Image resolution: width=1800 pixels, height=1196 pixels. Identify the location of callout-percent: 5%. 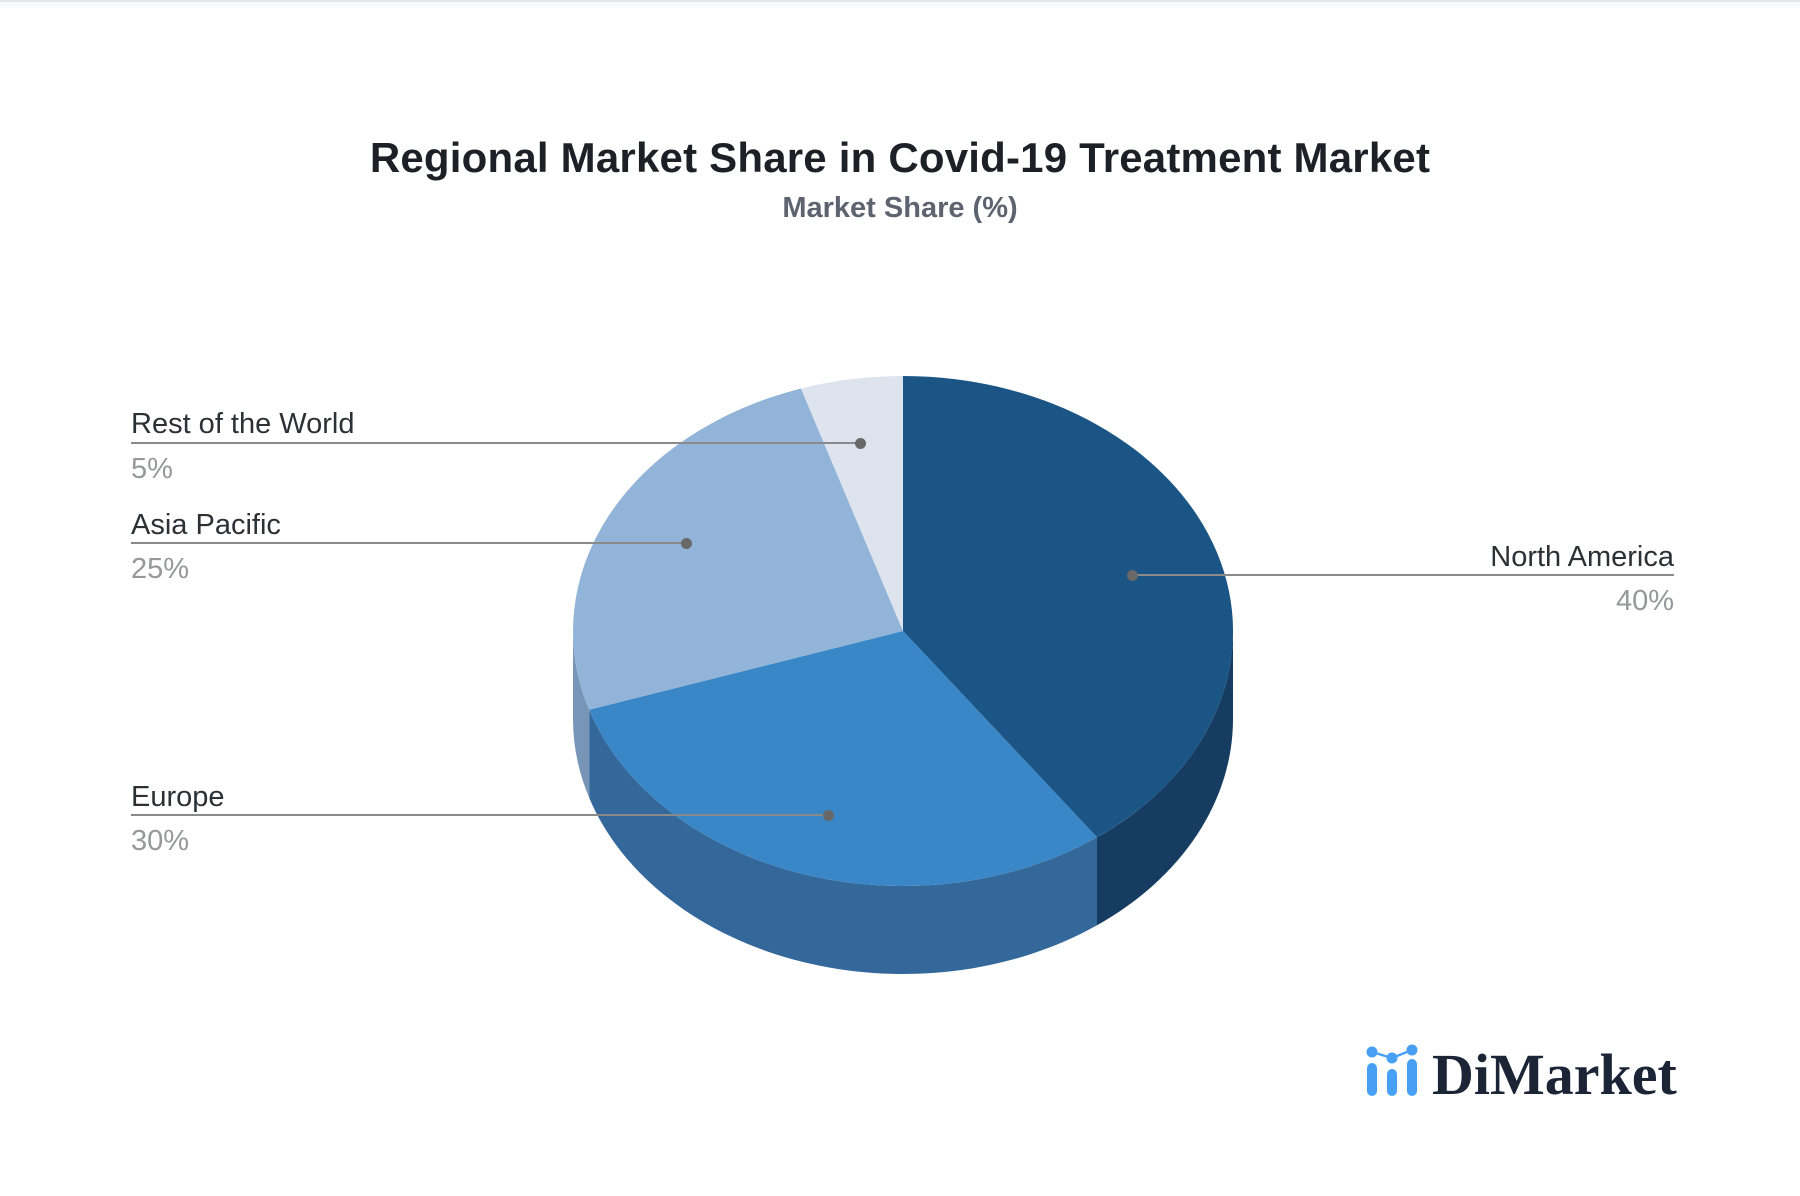
(152, 469).